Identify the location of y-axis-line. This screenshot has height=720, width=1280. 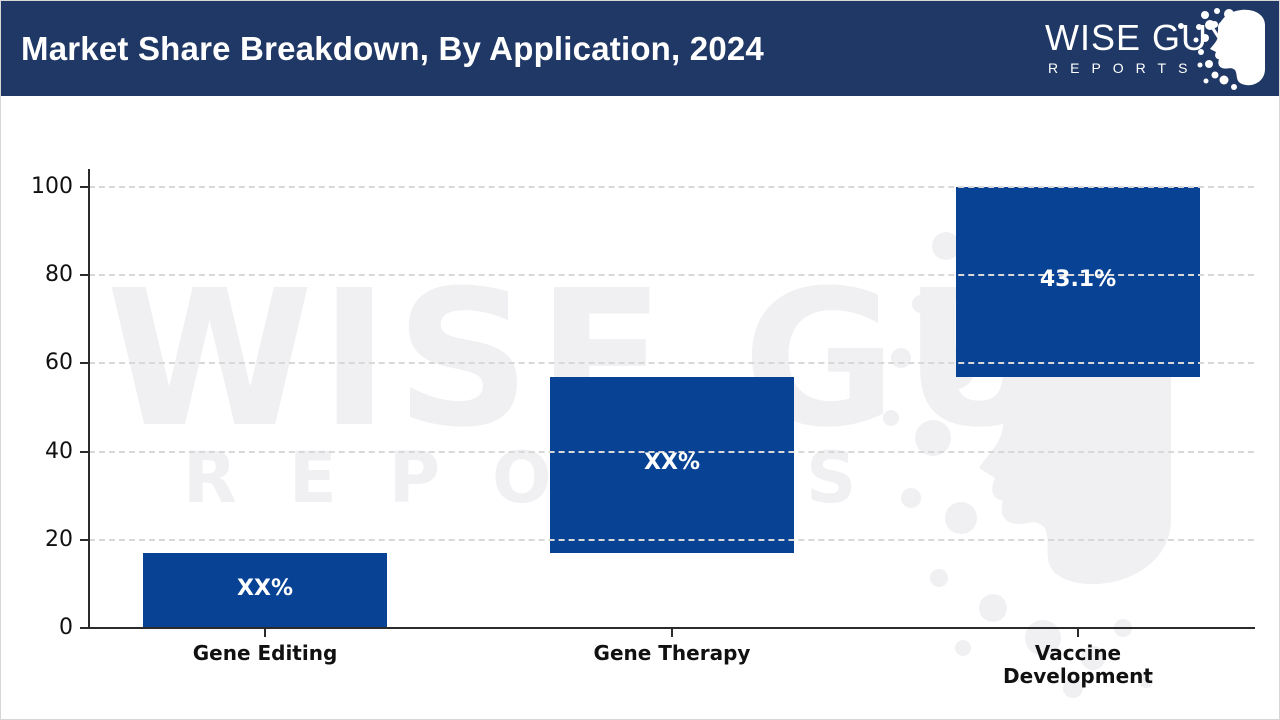
(89, 399).